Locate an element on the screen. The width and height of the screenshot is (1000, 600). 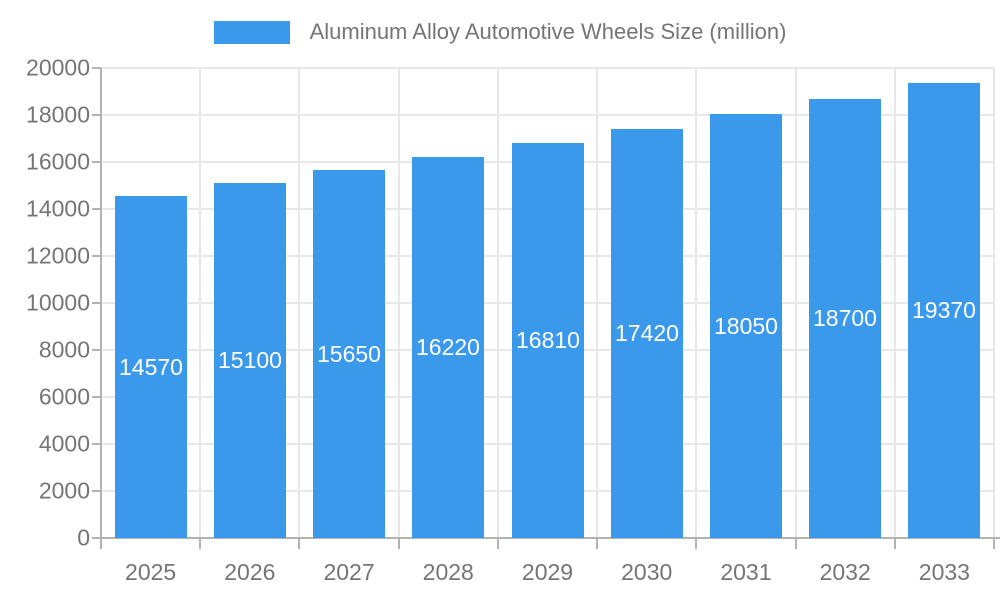
bar: 18700 is located at coordinates (845, 318).